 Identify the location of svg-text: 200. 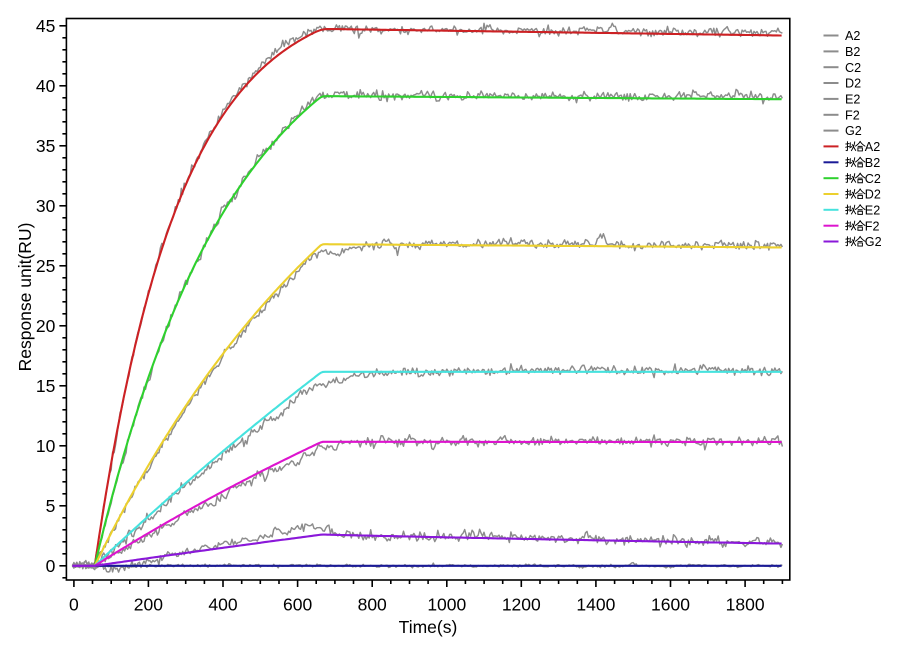
(148, 605).